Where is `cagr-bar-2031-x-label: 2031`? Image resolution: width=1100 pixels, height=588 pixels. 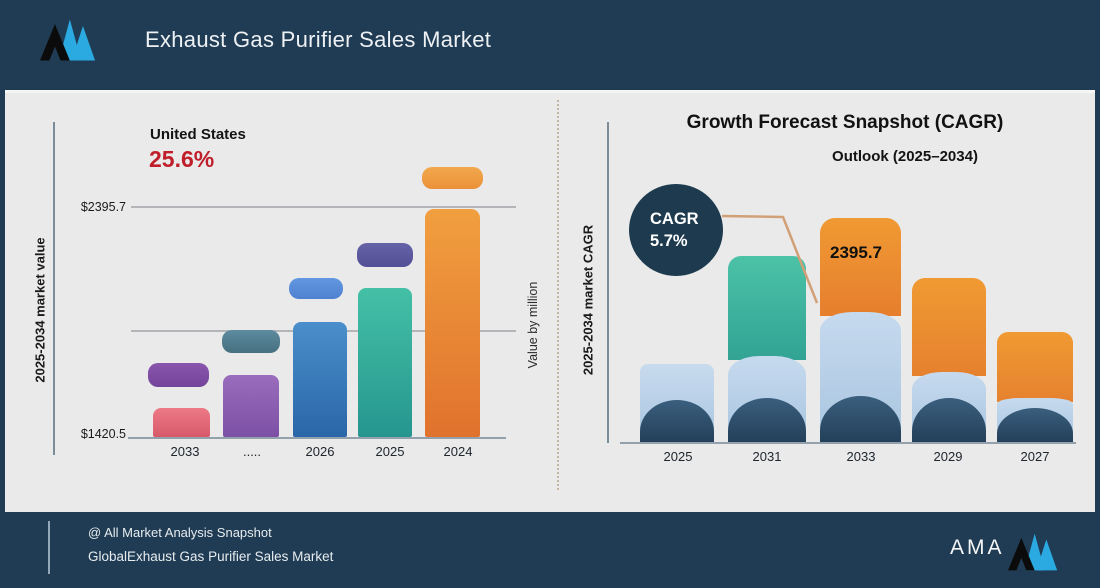 cagr-bar-2031-x-label: 2031 is located at coordinates (767, 456).